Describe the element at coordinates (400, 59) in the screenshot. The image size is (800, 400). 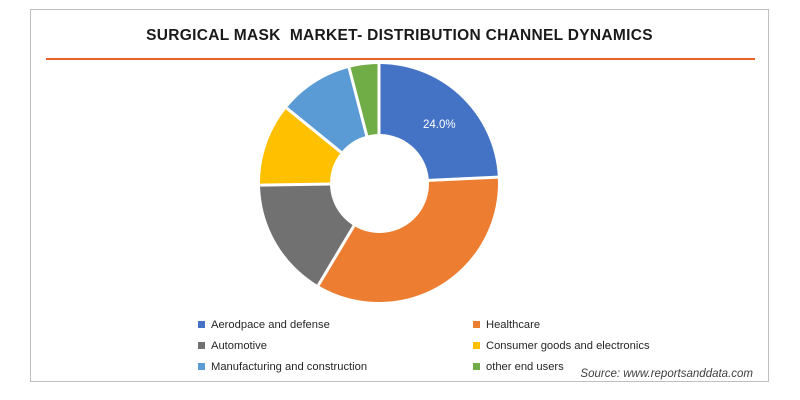
I see `title-divider` at that location.